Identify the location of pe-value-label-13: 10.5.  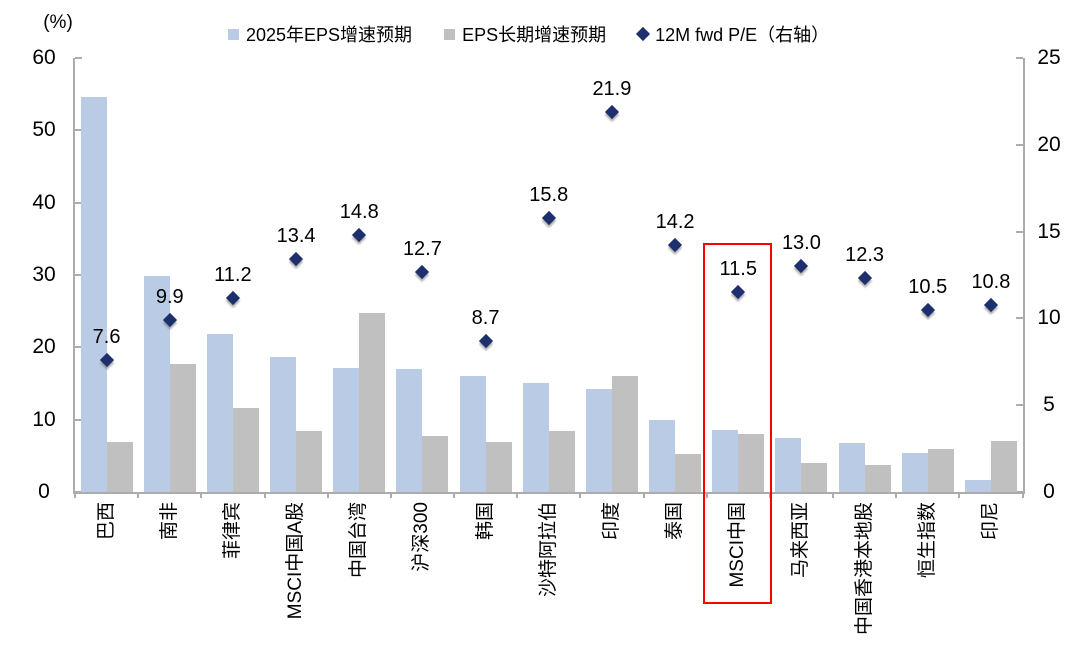
(928, 286).